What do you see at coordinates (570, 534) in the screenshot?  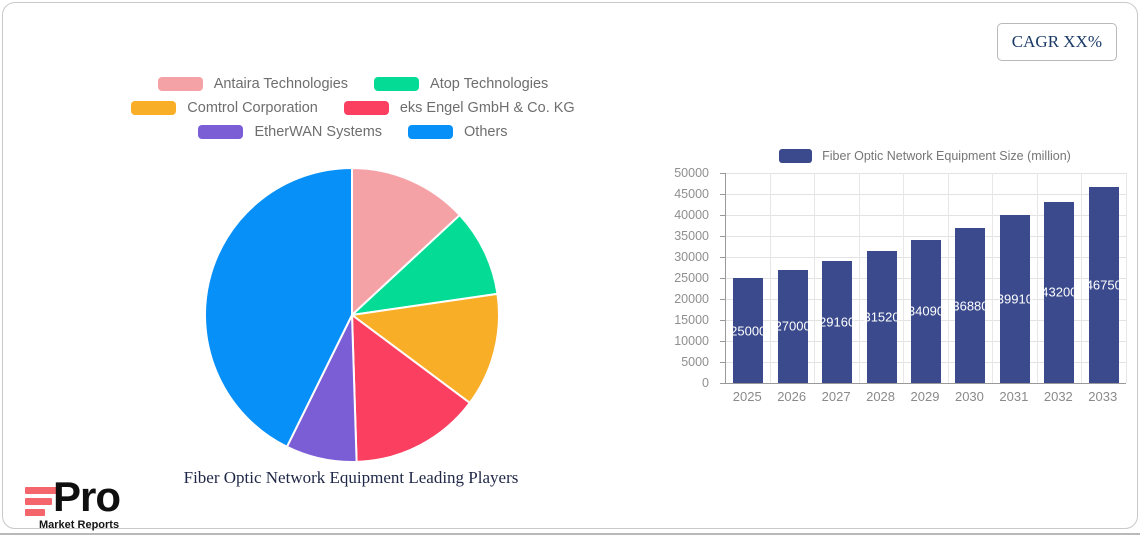 I see `bottom-divider` at bounding box center [570, 534].